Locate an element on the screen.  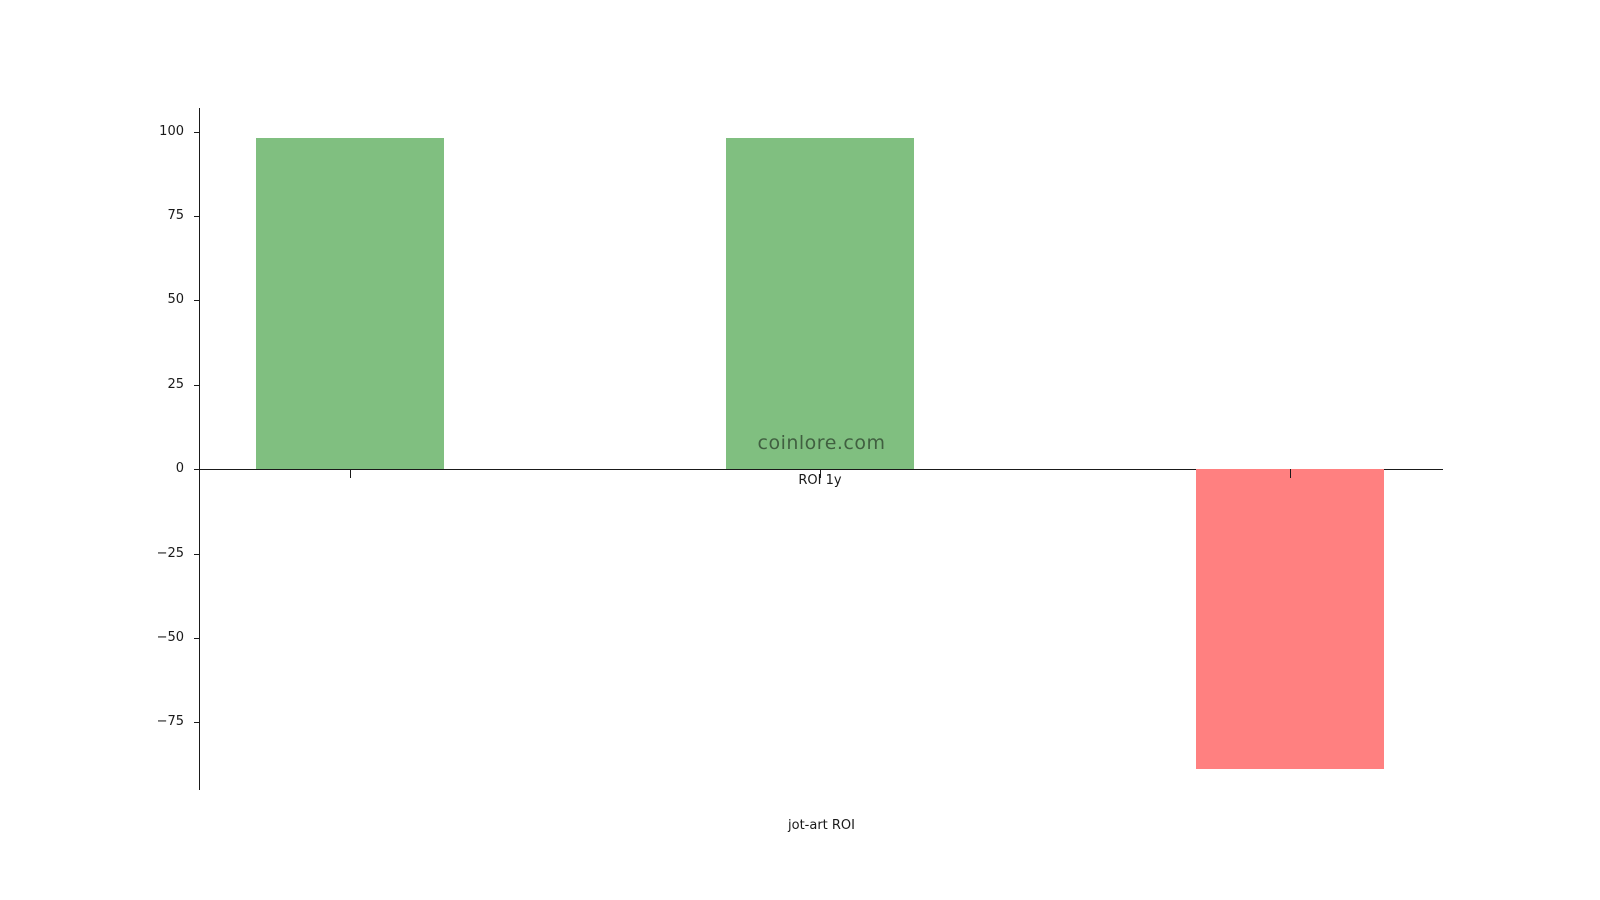
y-tick-label: −50 is located at coordinates (170, 638).